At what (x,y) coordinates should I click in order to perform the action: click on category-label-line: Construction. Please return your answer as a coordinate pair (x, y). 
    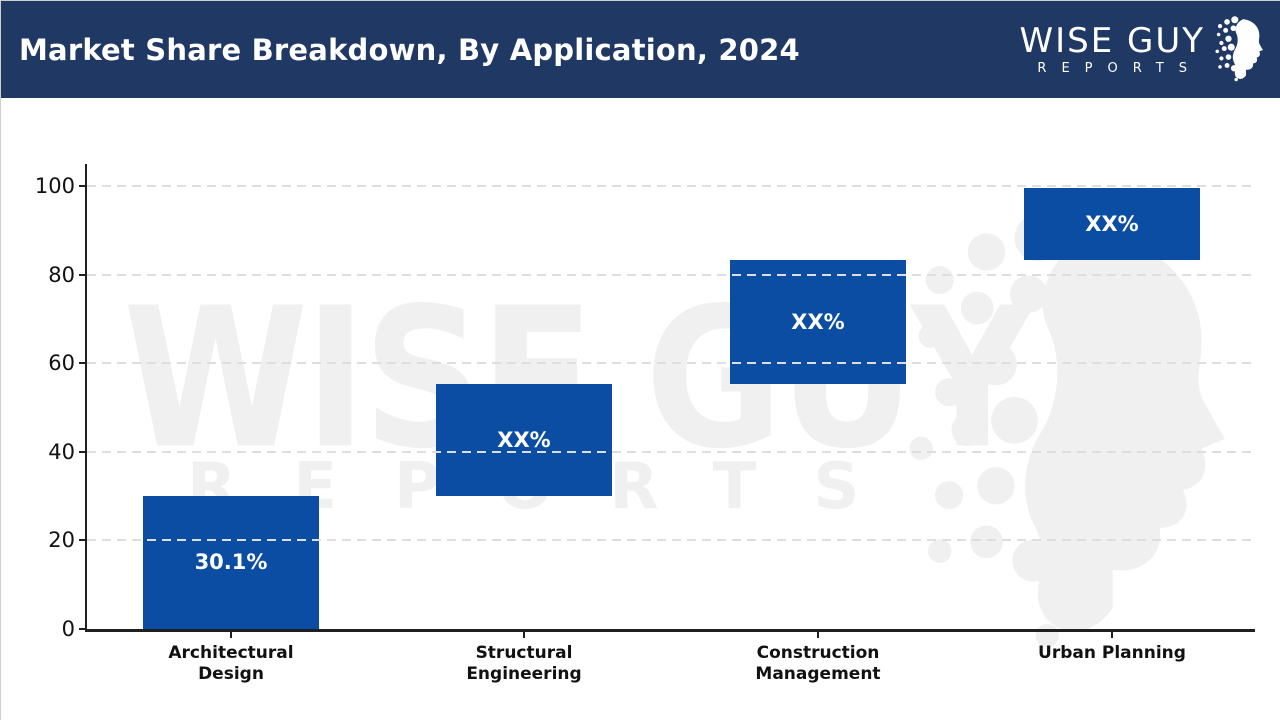
    Looking at the image, I should click on (818, 653).